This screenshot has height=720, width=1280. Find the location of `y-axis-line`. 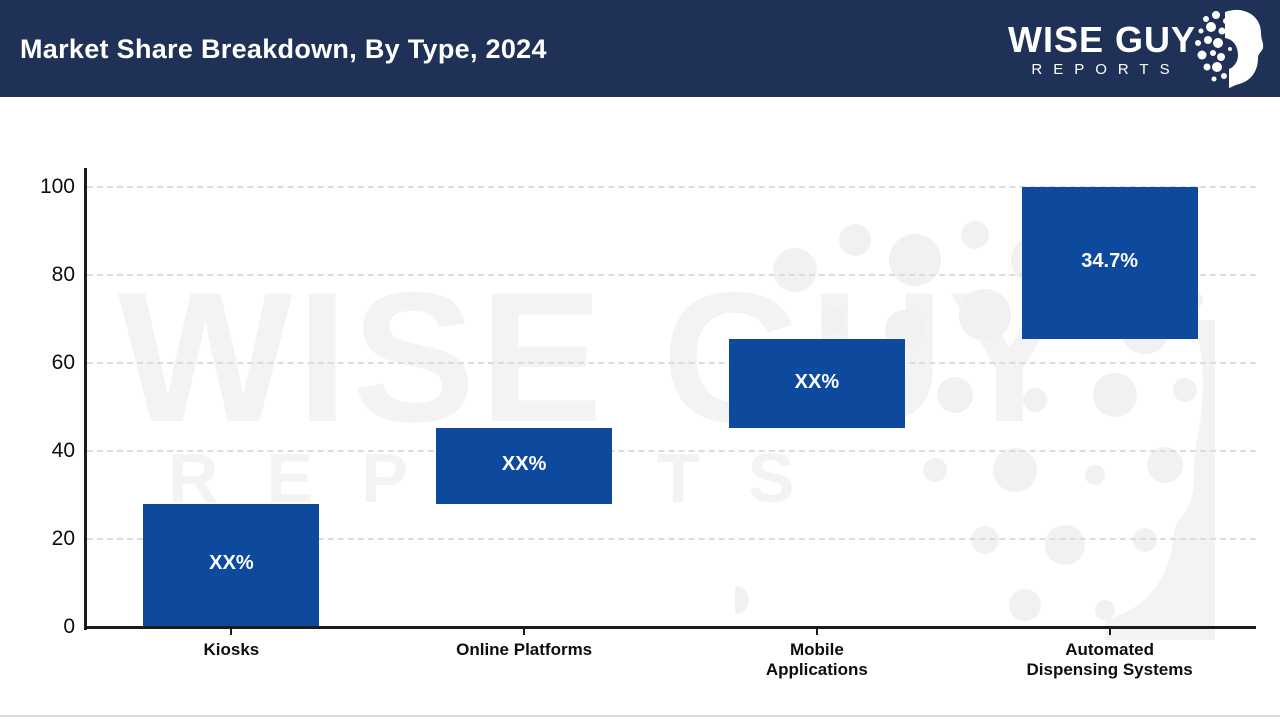

y-axis-line is located at coordinates (85, 399).